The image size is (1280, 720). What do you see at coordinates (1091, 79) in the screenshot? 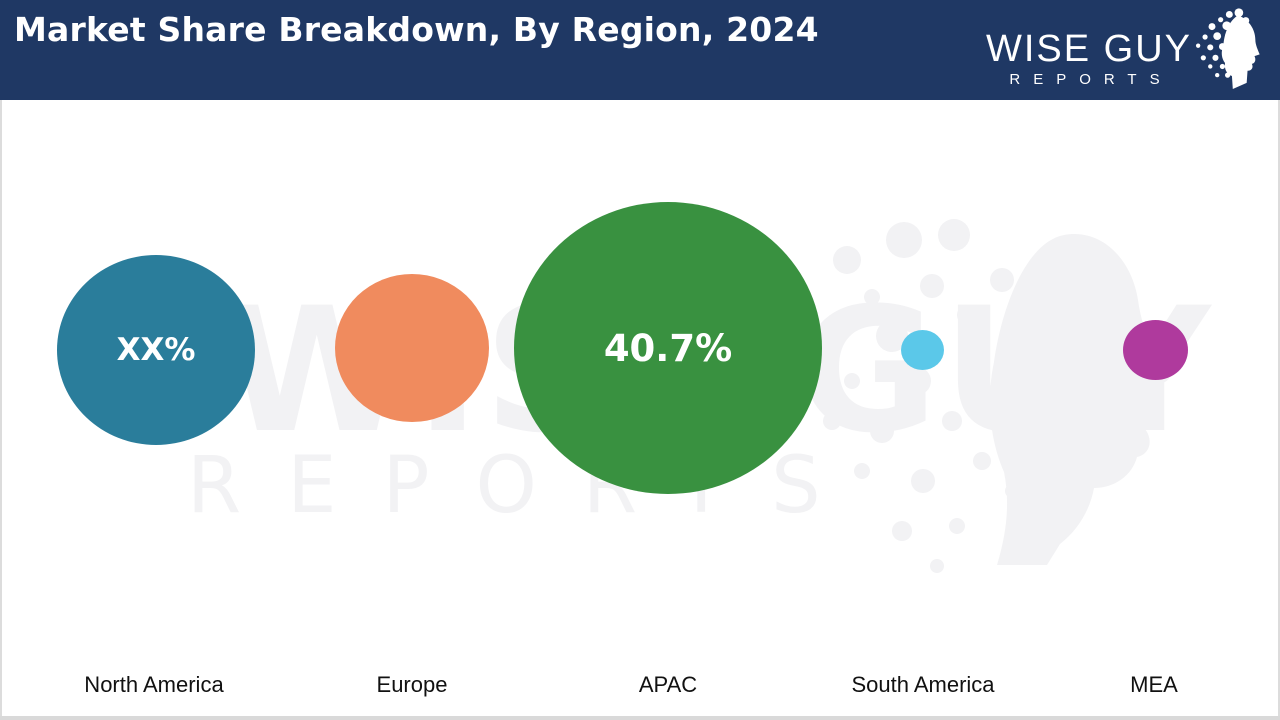
I see `logo-subtitle: REPORTS` at bounding box center [1091, 79].